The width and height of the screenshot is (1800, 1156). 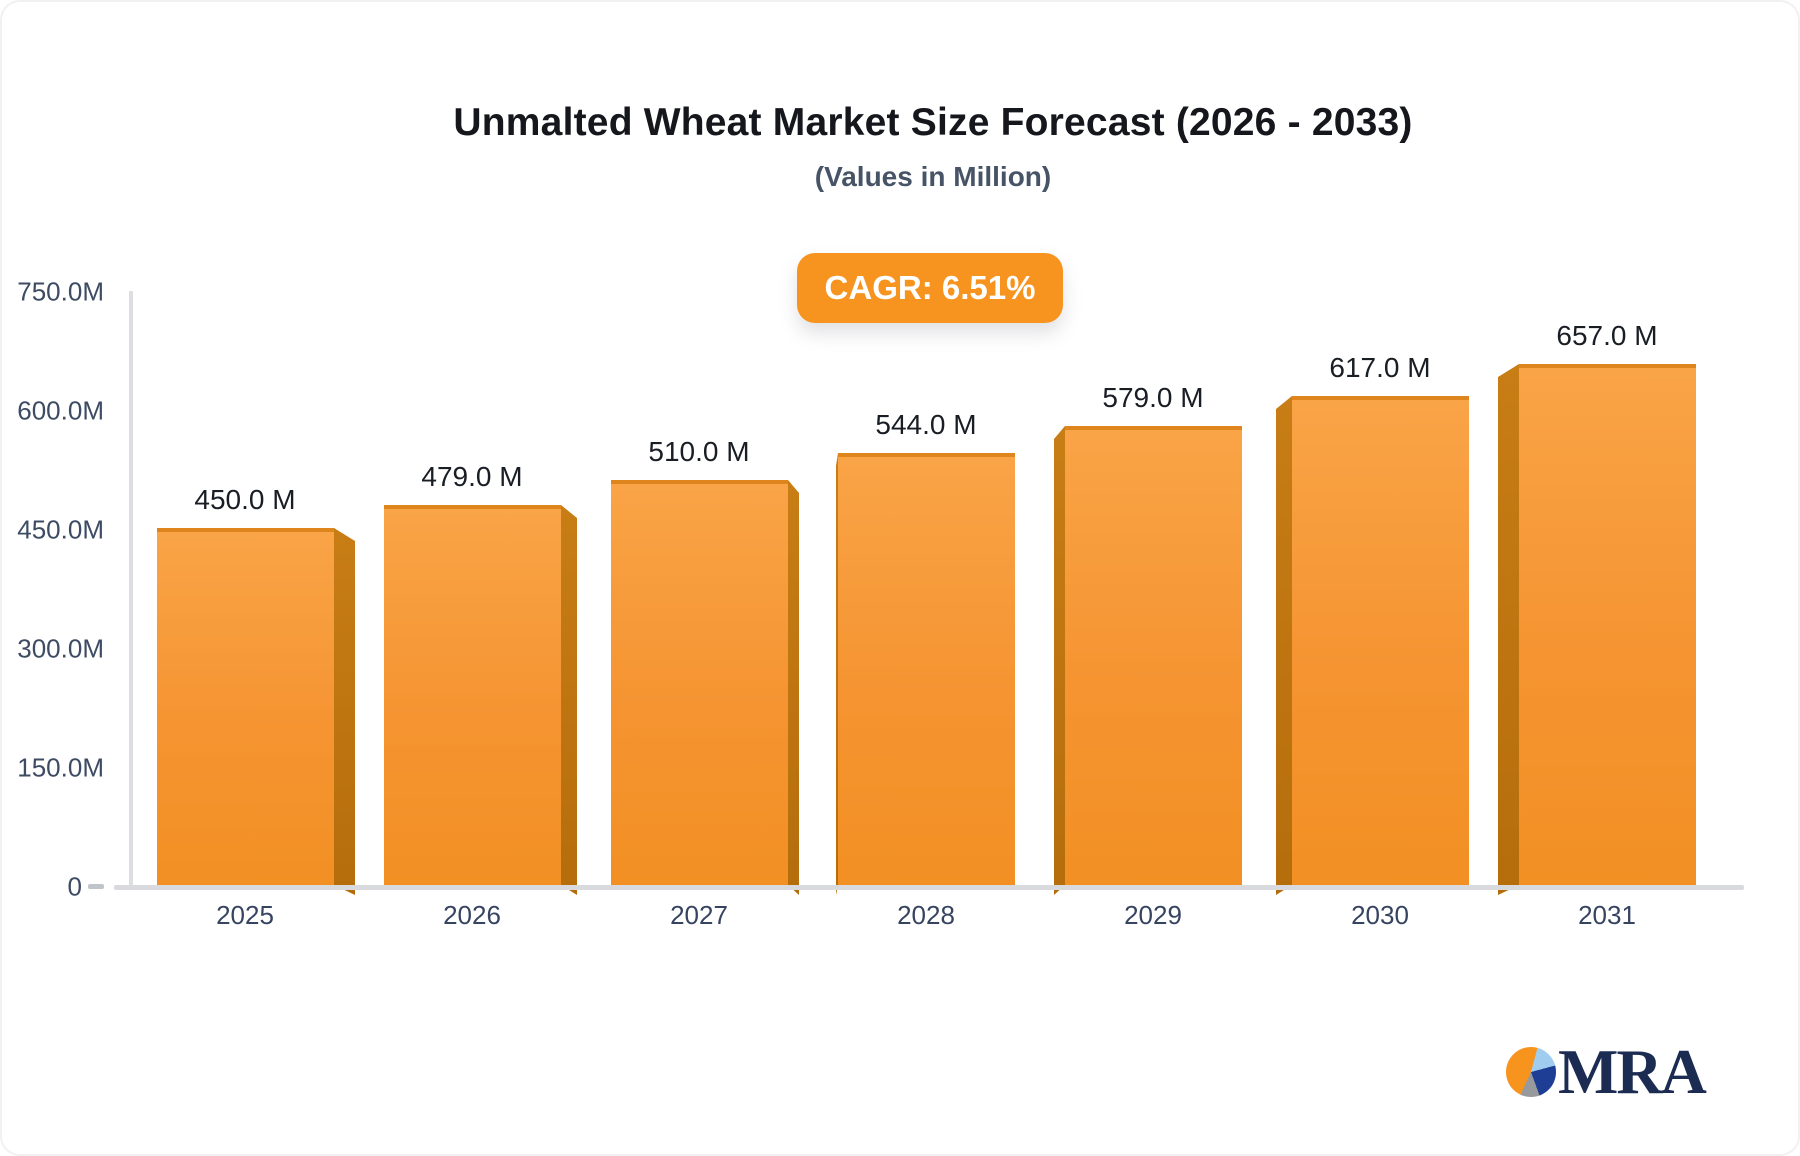 What do you see at coordinates (60, 767) in the screenshot?
I see `y-tick-label: 150.0M` at bounding box center [60, 767].